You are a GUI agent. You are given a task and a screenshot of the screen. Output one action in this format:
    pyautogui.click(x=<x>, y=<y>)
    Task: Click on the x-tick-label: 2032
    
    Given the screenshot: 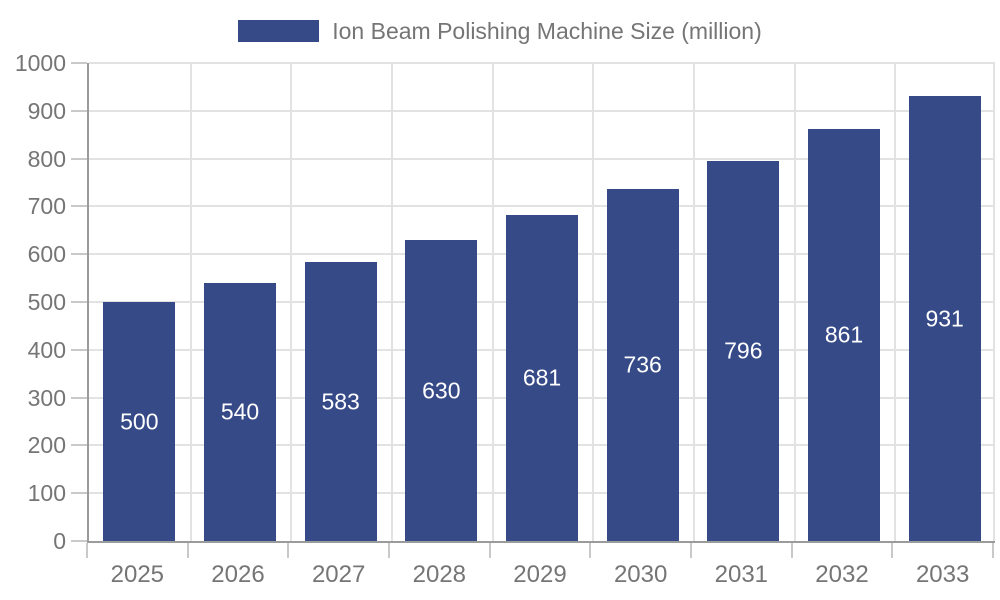 What is the action you would take?
    pyautogui.click(x=842, y=574)
    